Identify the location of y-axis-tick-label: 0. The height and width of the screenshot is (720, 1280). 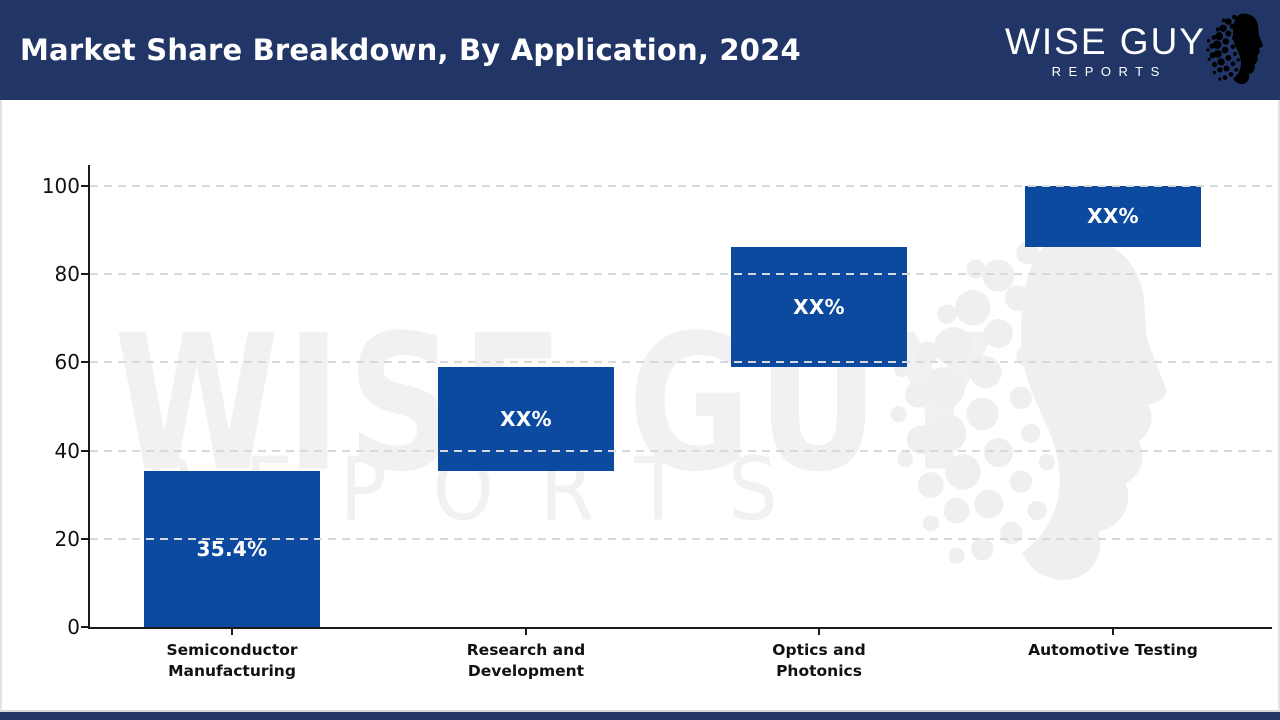
(73, 627).